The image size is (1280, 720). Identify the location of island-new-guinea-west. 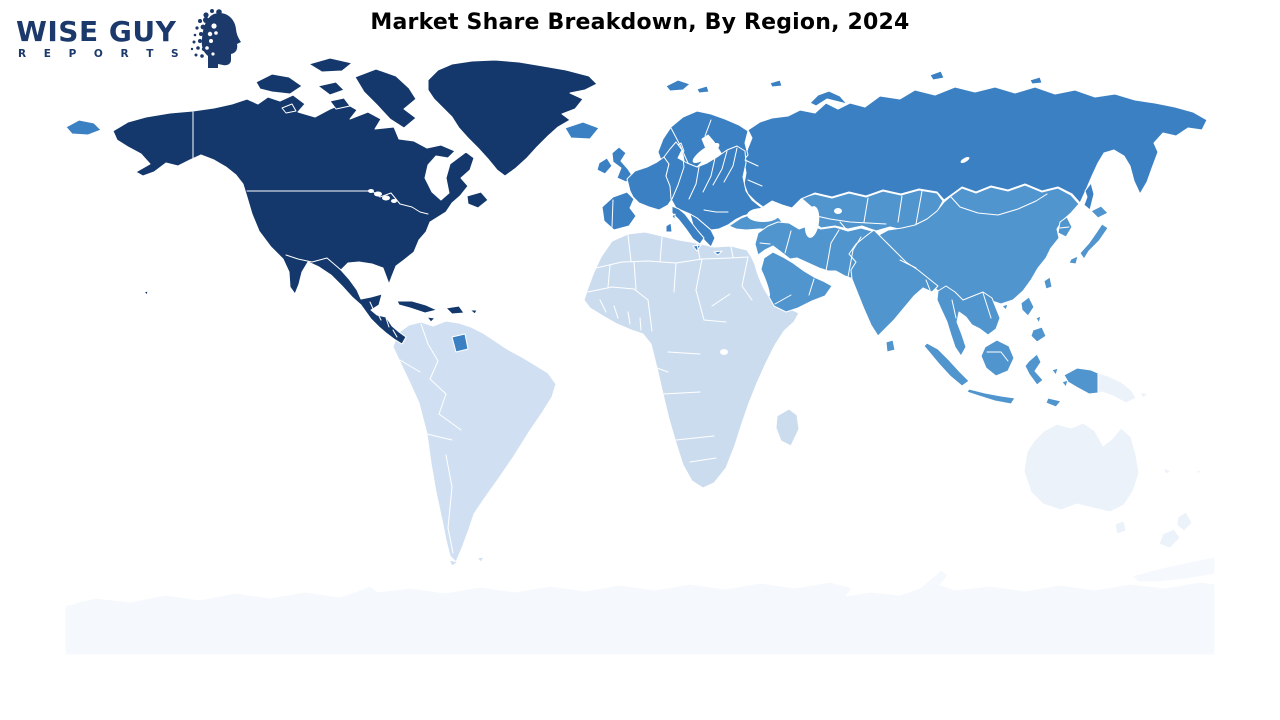
(1081, 381).